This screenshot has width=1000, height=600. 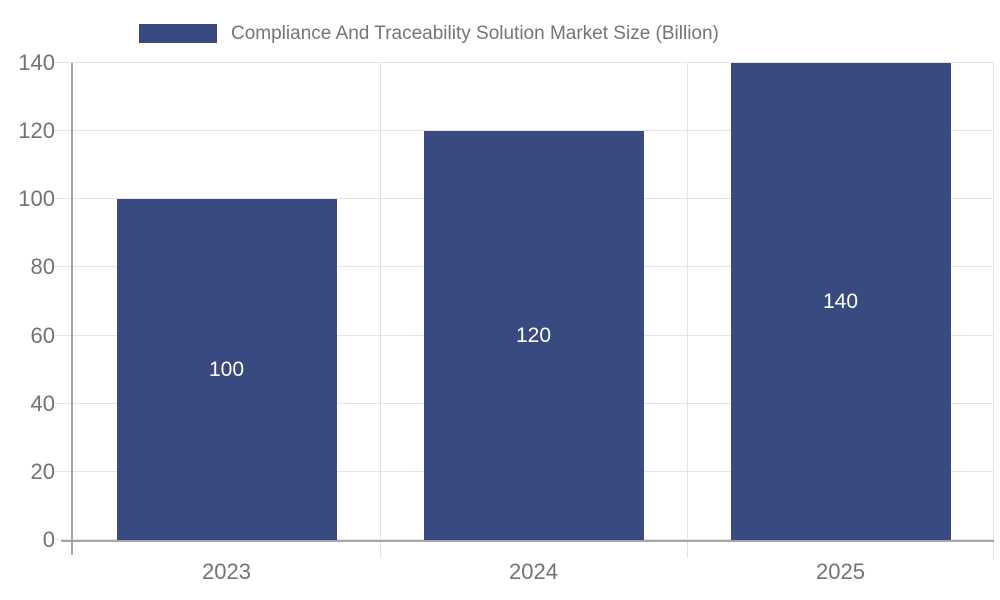 What do you see at coordinates (36, 199) in the screenshot?
I see `y-tick-label: 100` at bounding box center [36, 199].